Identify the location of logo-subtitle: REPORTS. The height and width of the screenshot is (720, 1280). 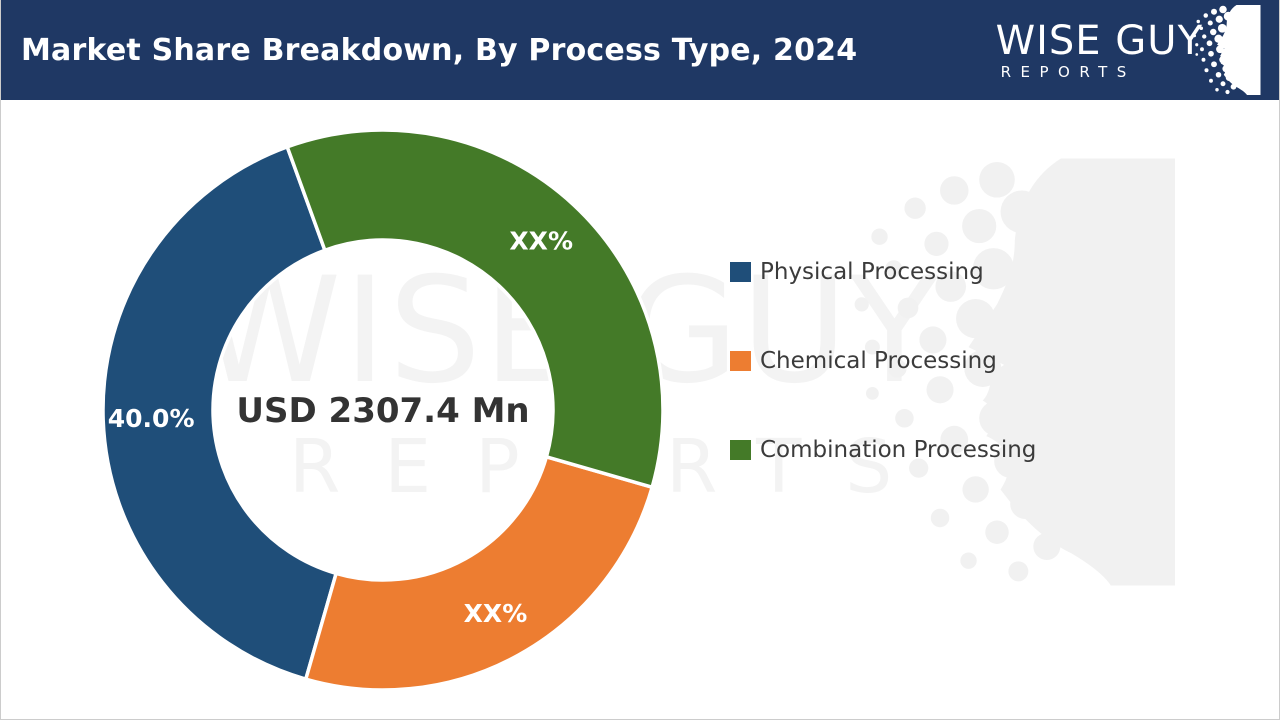
(1068, 71).